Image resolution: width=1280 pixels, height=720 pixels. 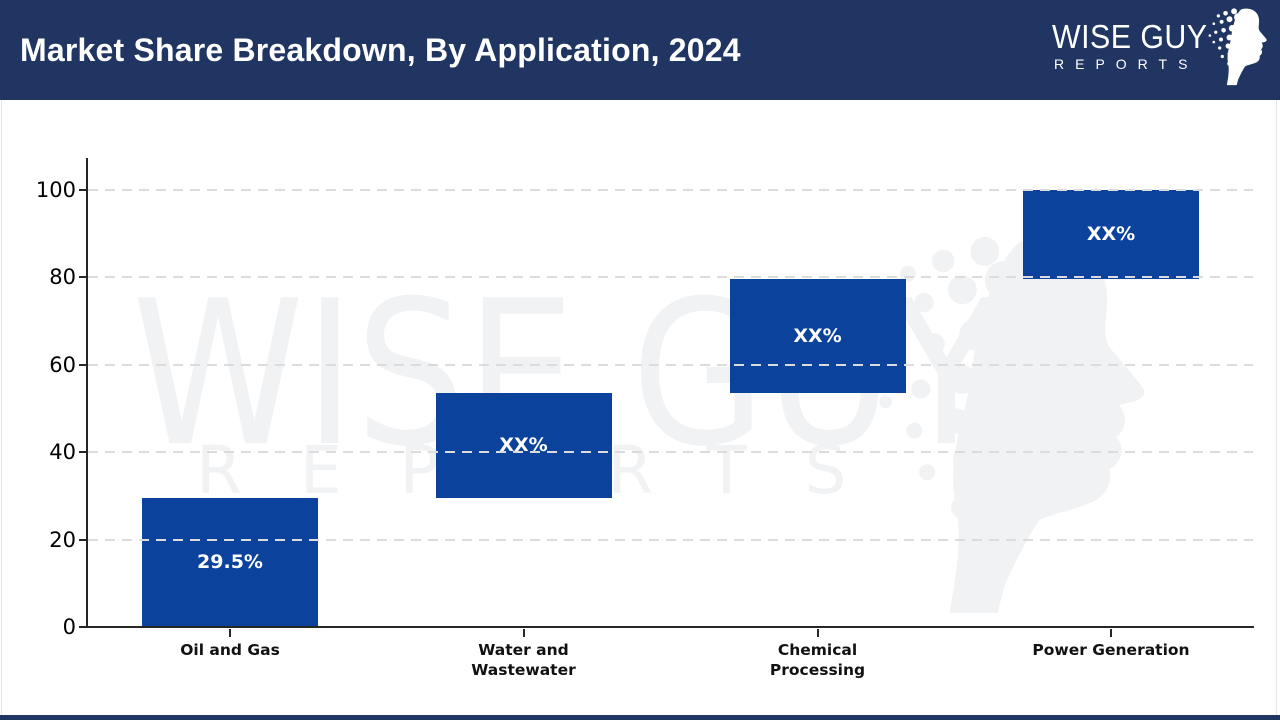 What do you see at coordinates (524, 660) in the screenshot?
I see `category-label: Water and Wastewater` at bounding box center [524, 660].